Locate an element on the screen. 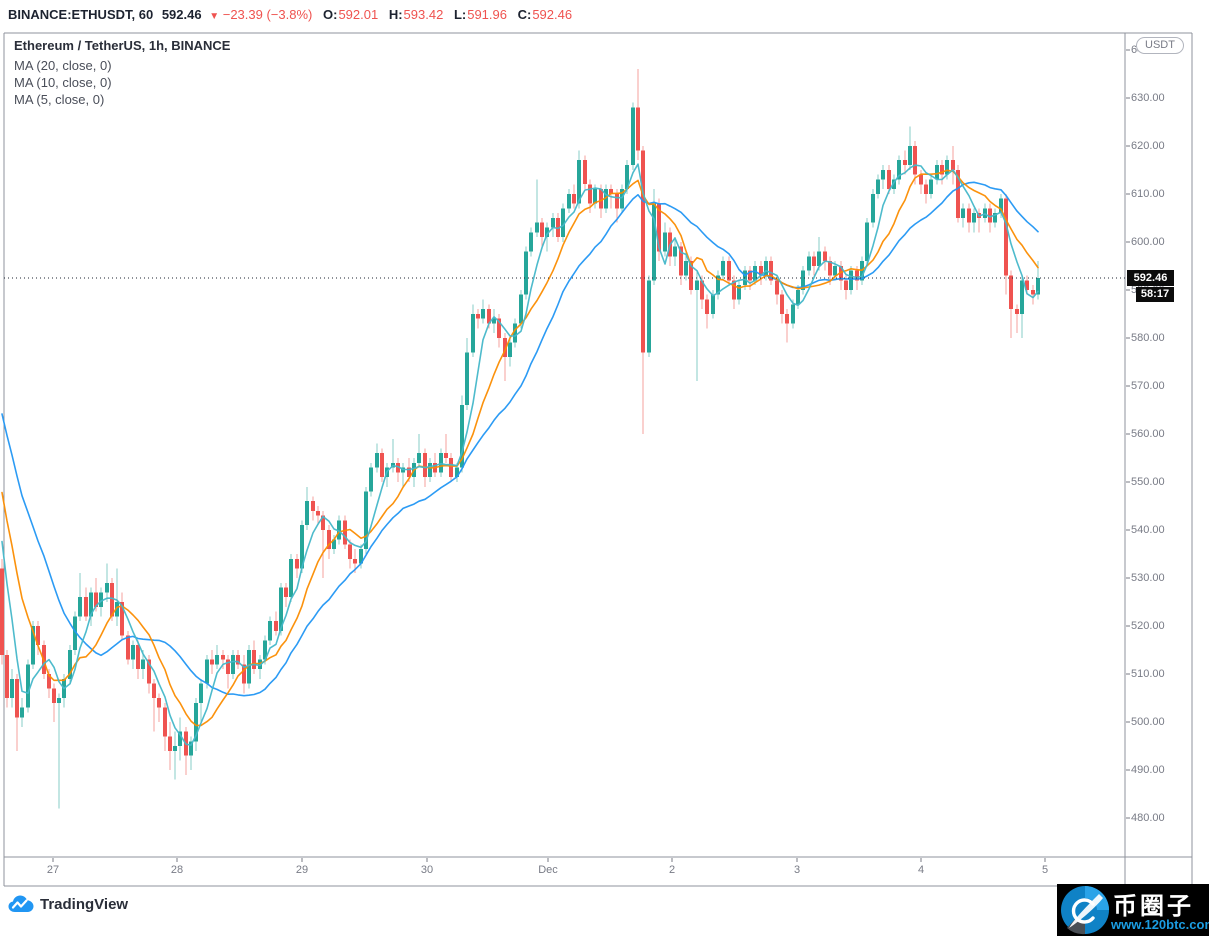  countdown-badge: 58:17 is located at coordinates (1155, 294).